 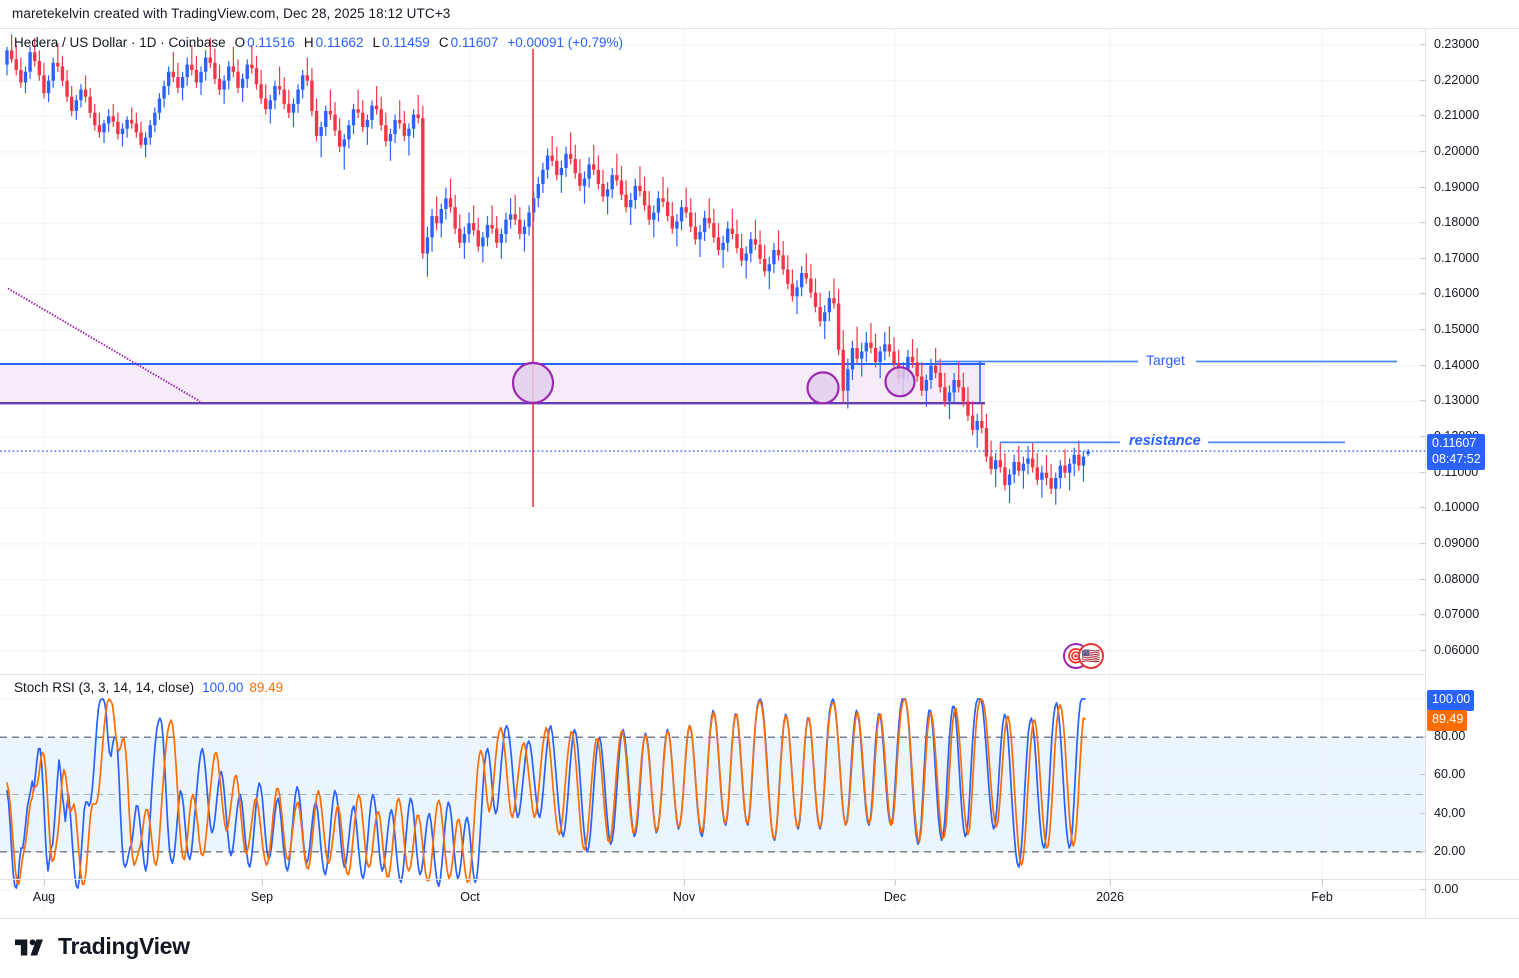 I want to click on tradingview-logo: TradingView, so click(x=102, y=946).